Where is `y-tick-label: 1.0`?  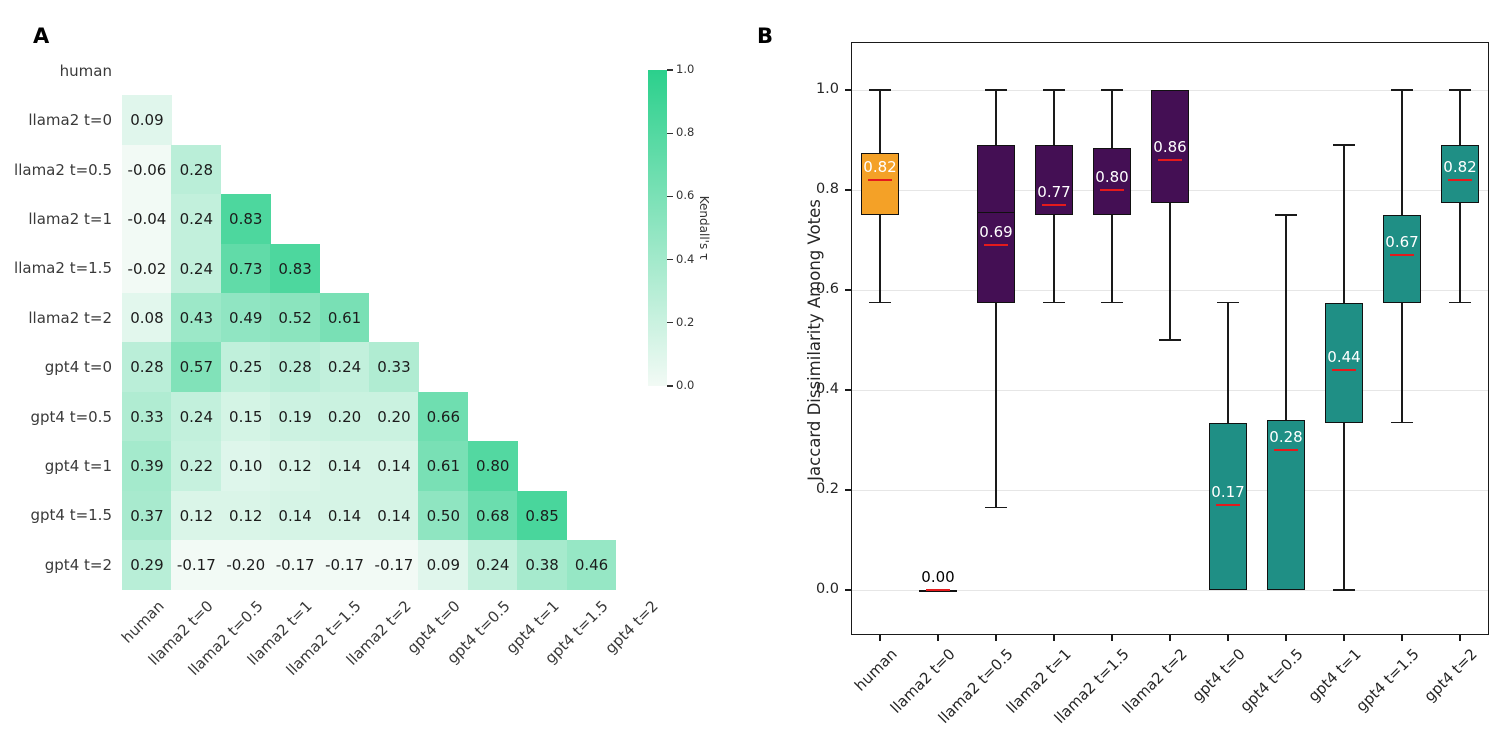 y-tick-label: 1.0 is located at coordinates (827, 89).